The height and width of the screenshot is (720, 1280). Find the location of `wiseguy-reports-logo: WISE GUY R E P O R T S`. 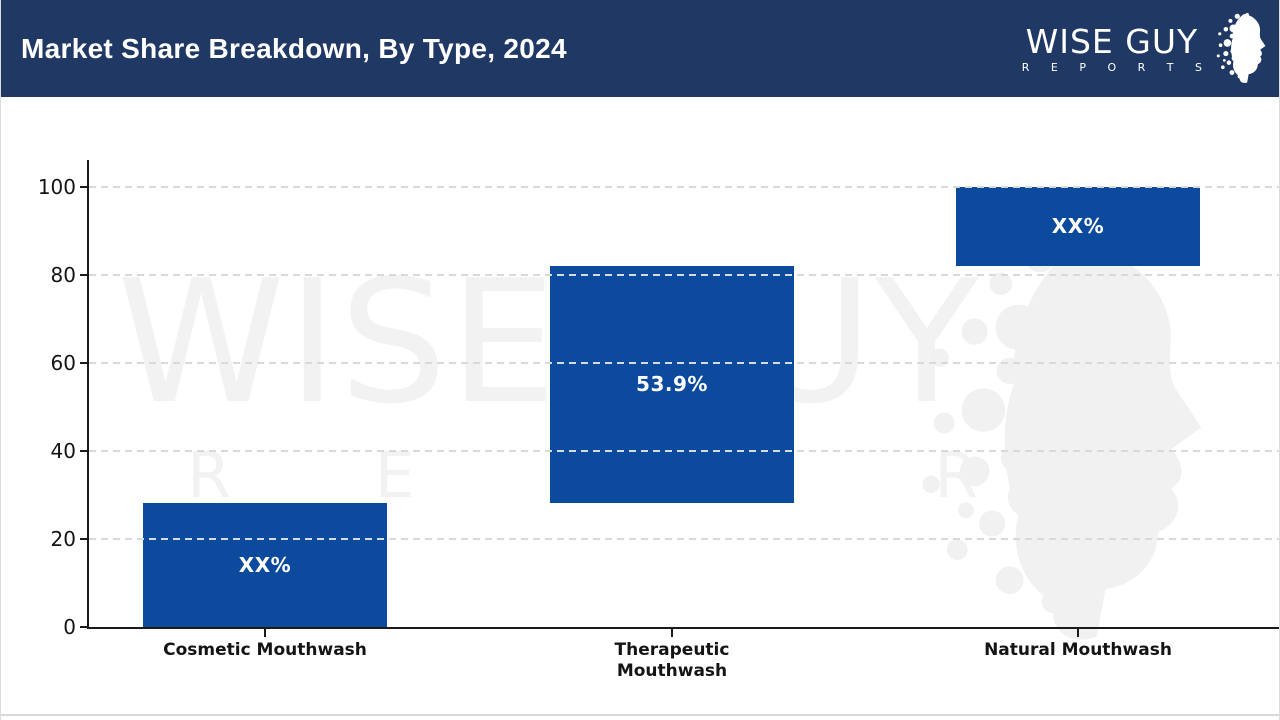

wiseguy-reports-logo: WISE GUY R E P O R T S is located at coordinates (1143, 49).